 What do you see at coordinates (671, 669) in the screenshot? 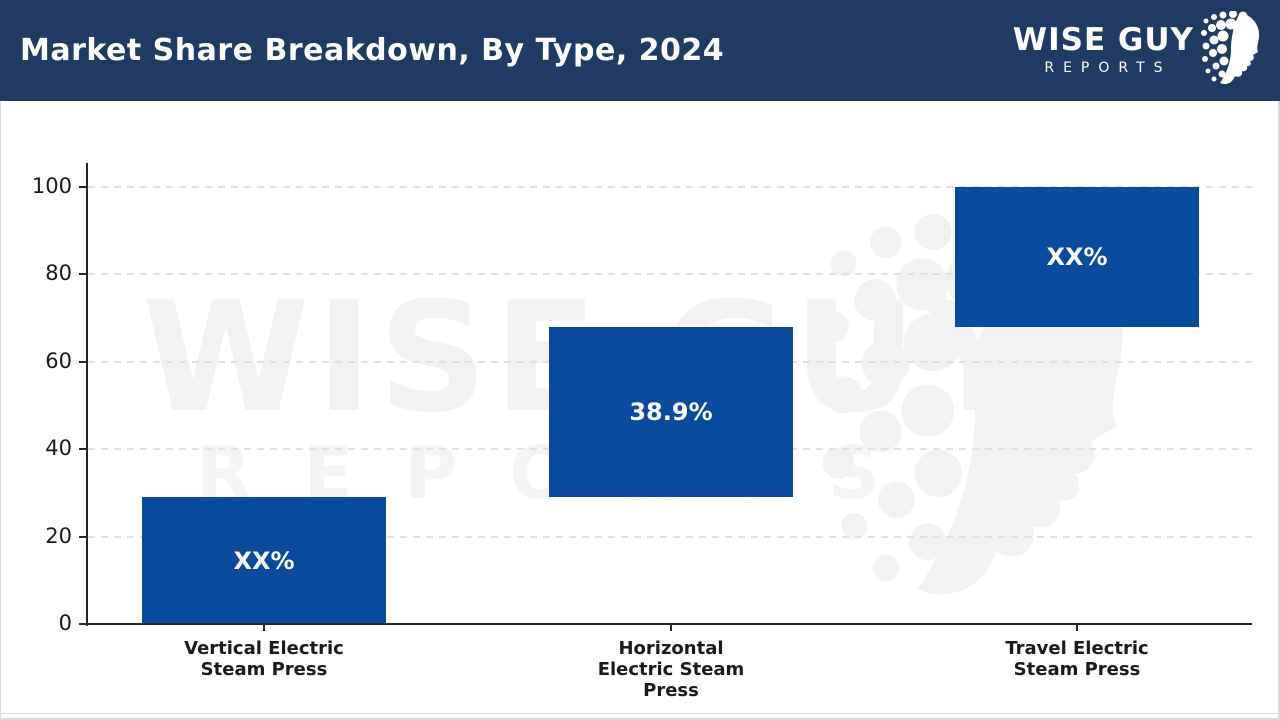
I see `x-category-label: Horizontal Electric Steam Press` at bounding box center [671, 669].